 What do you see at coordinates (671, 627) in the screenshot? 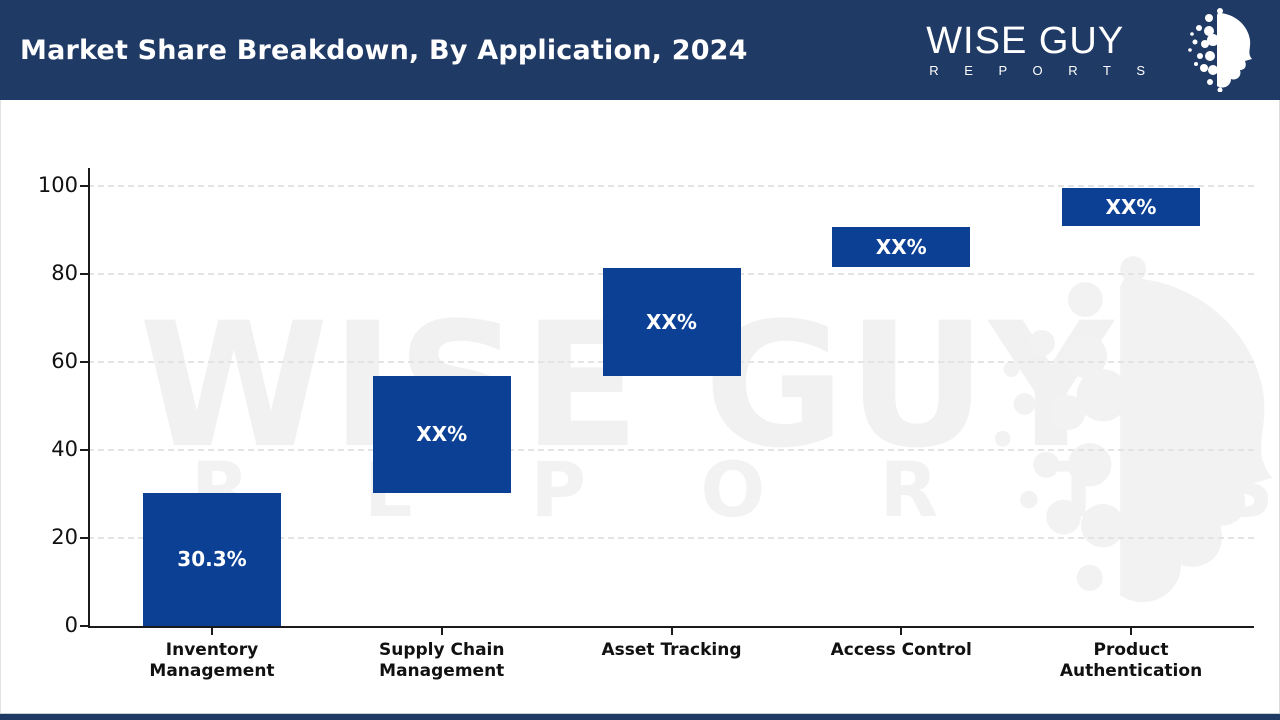
I see `x-axis-line` at bounding box center [671, 627].